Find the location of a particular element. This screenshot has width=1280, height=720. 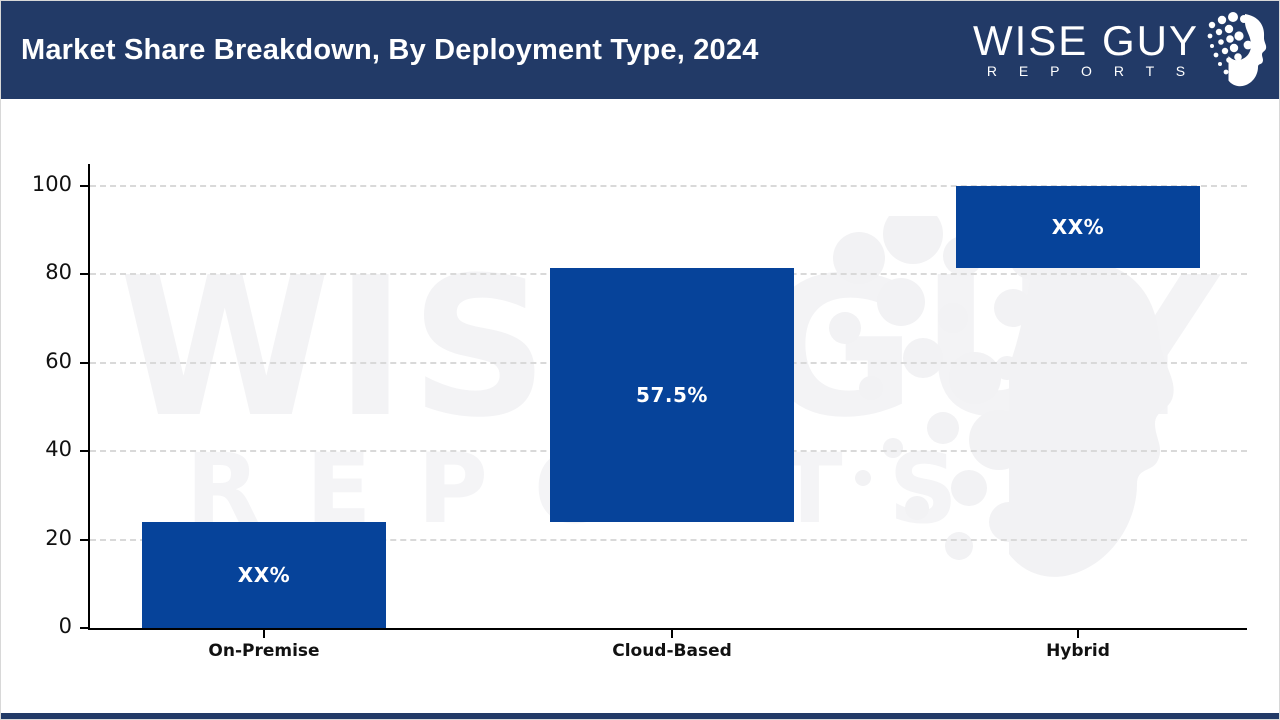

bar-on-premise: XX% is located at coordinates (264, 574).